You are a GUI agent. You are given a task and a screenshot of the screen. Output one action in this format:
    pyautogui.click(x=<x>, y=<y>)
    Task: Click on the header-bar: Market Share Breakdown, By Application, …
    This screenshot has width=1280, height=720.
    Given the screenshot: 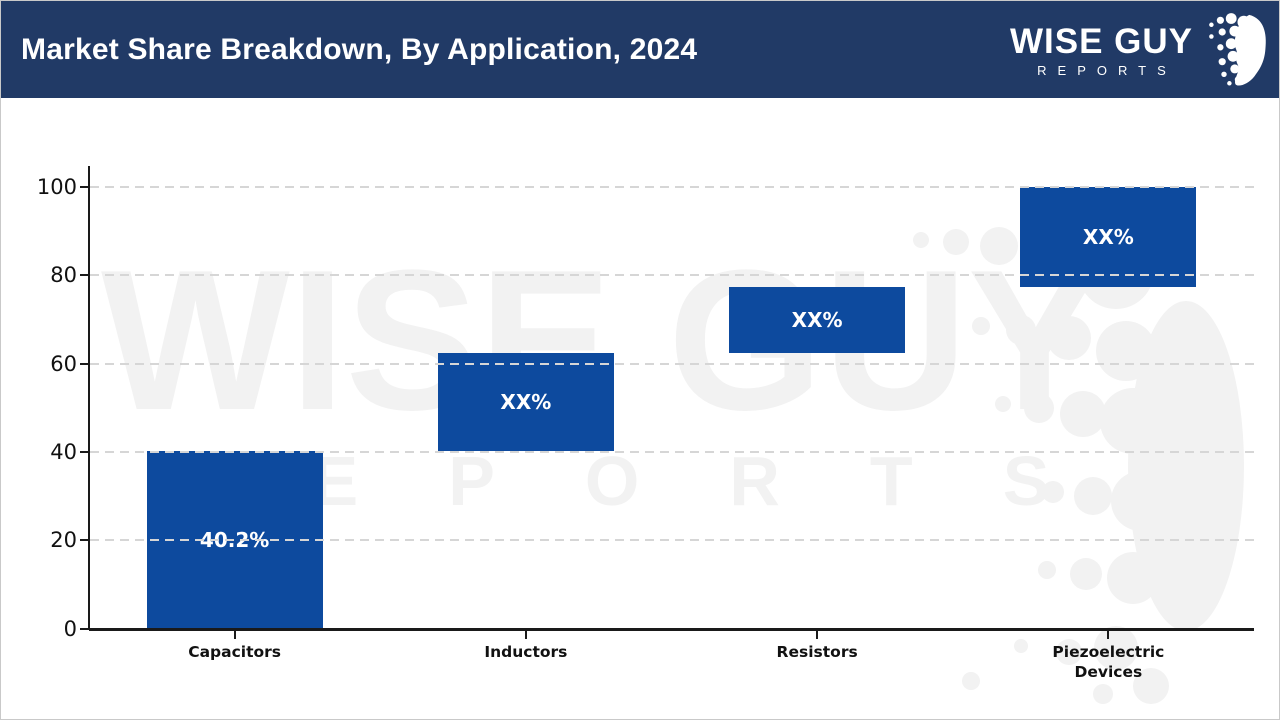 What is the action you would take?
    pyautogui.click(x=640, y=49)
    